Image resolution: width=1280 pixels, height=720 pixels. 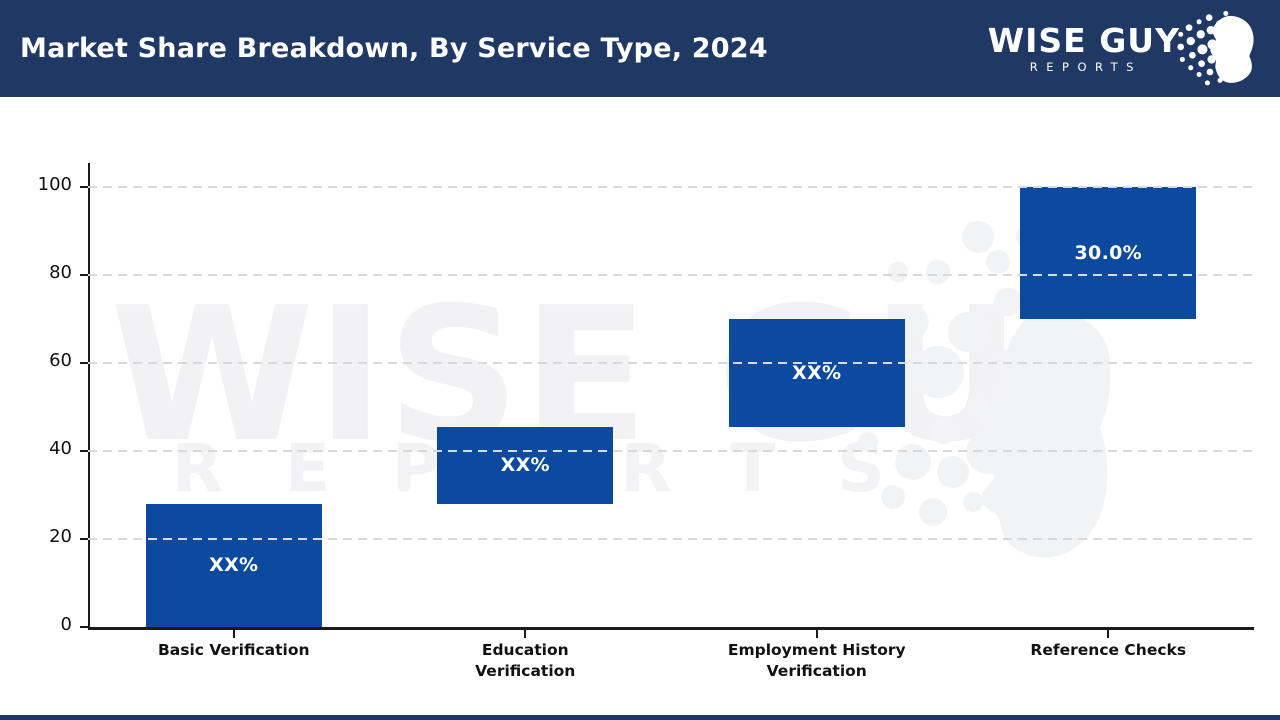 What do you see at coordinates (60, 448) in the screenshot?
I see `y-axis-tick-label: 40` at bounding box center [60, 448].